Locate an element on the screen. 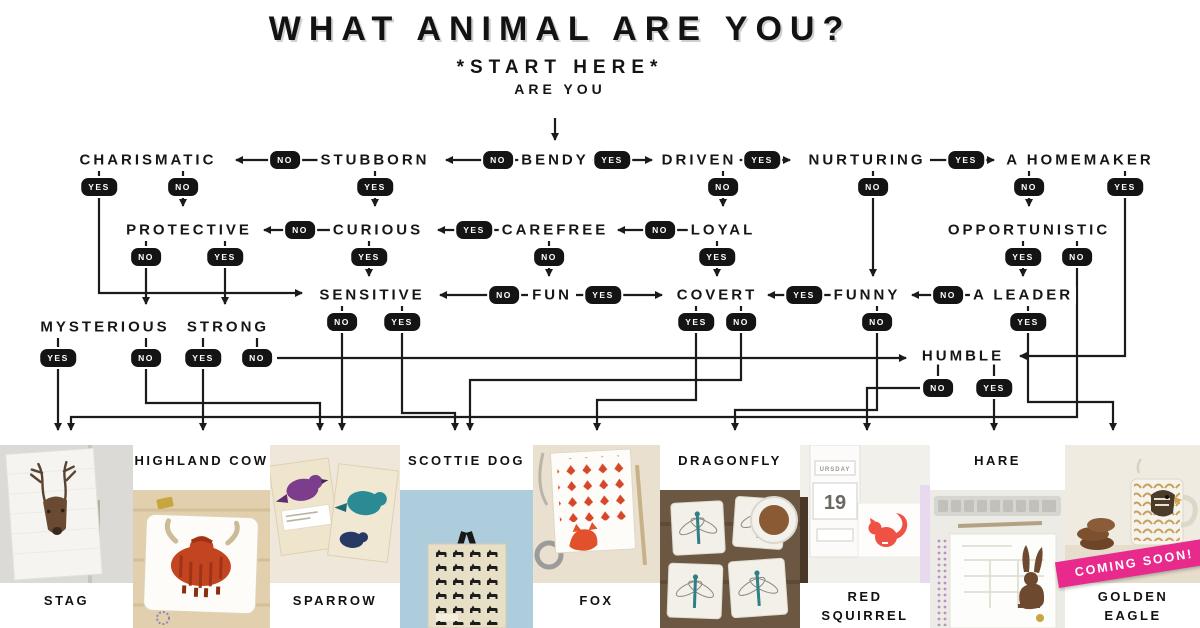 The image size is (1200, 628). badge-funny-no: NO is located at coordinates (877, 322).